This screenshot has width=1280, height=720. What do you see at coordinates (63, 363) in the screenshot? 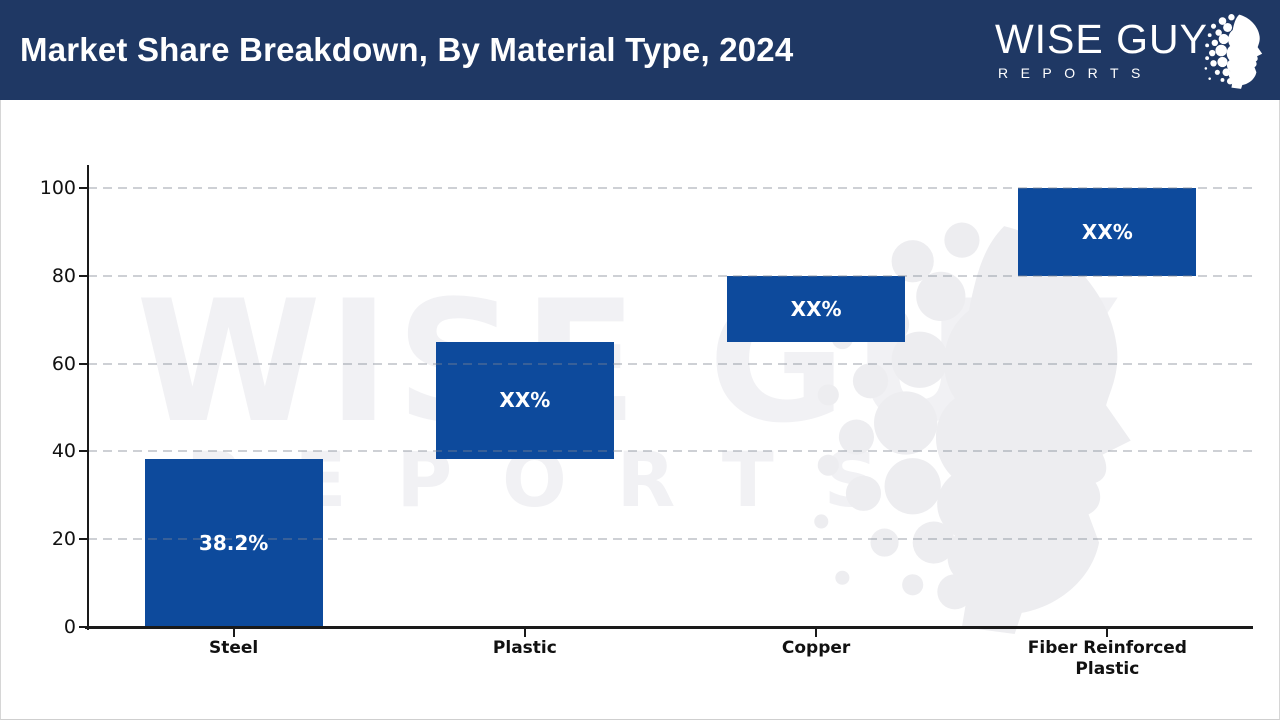
I see `y-tick-label-60: 60` at bounding box center [63, 363].